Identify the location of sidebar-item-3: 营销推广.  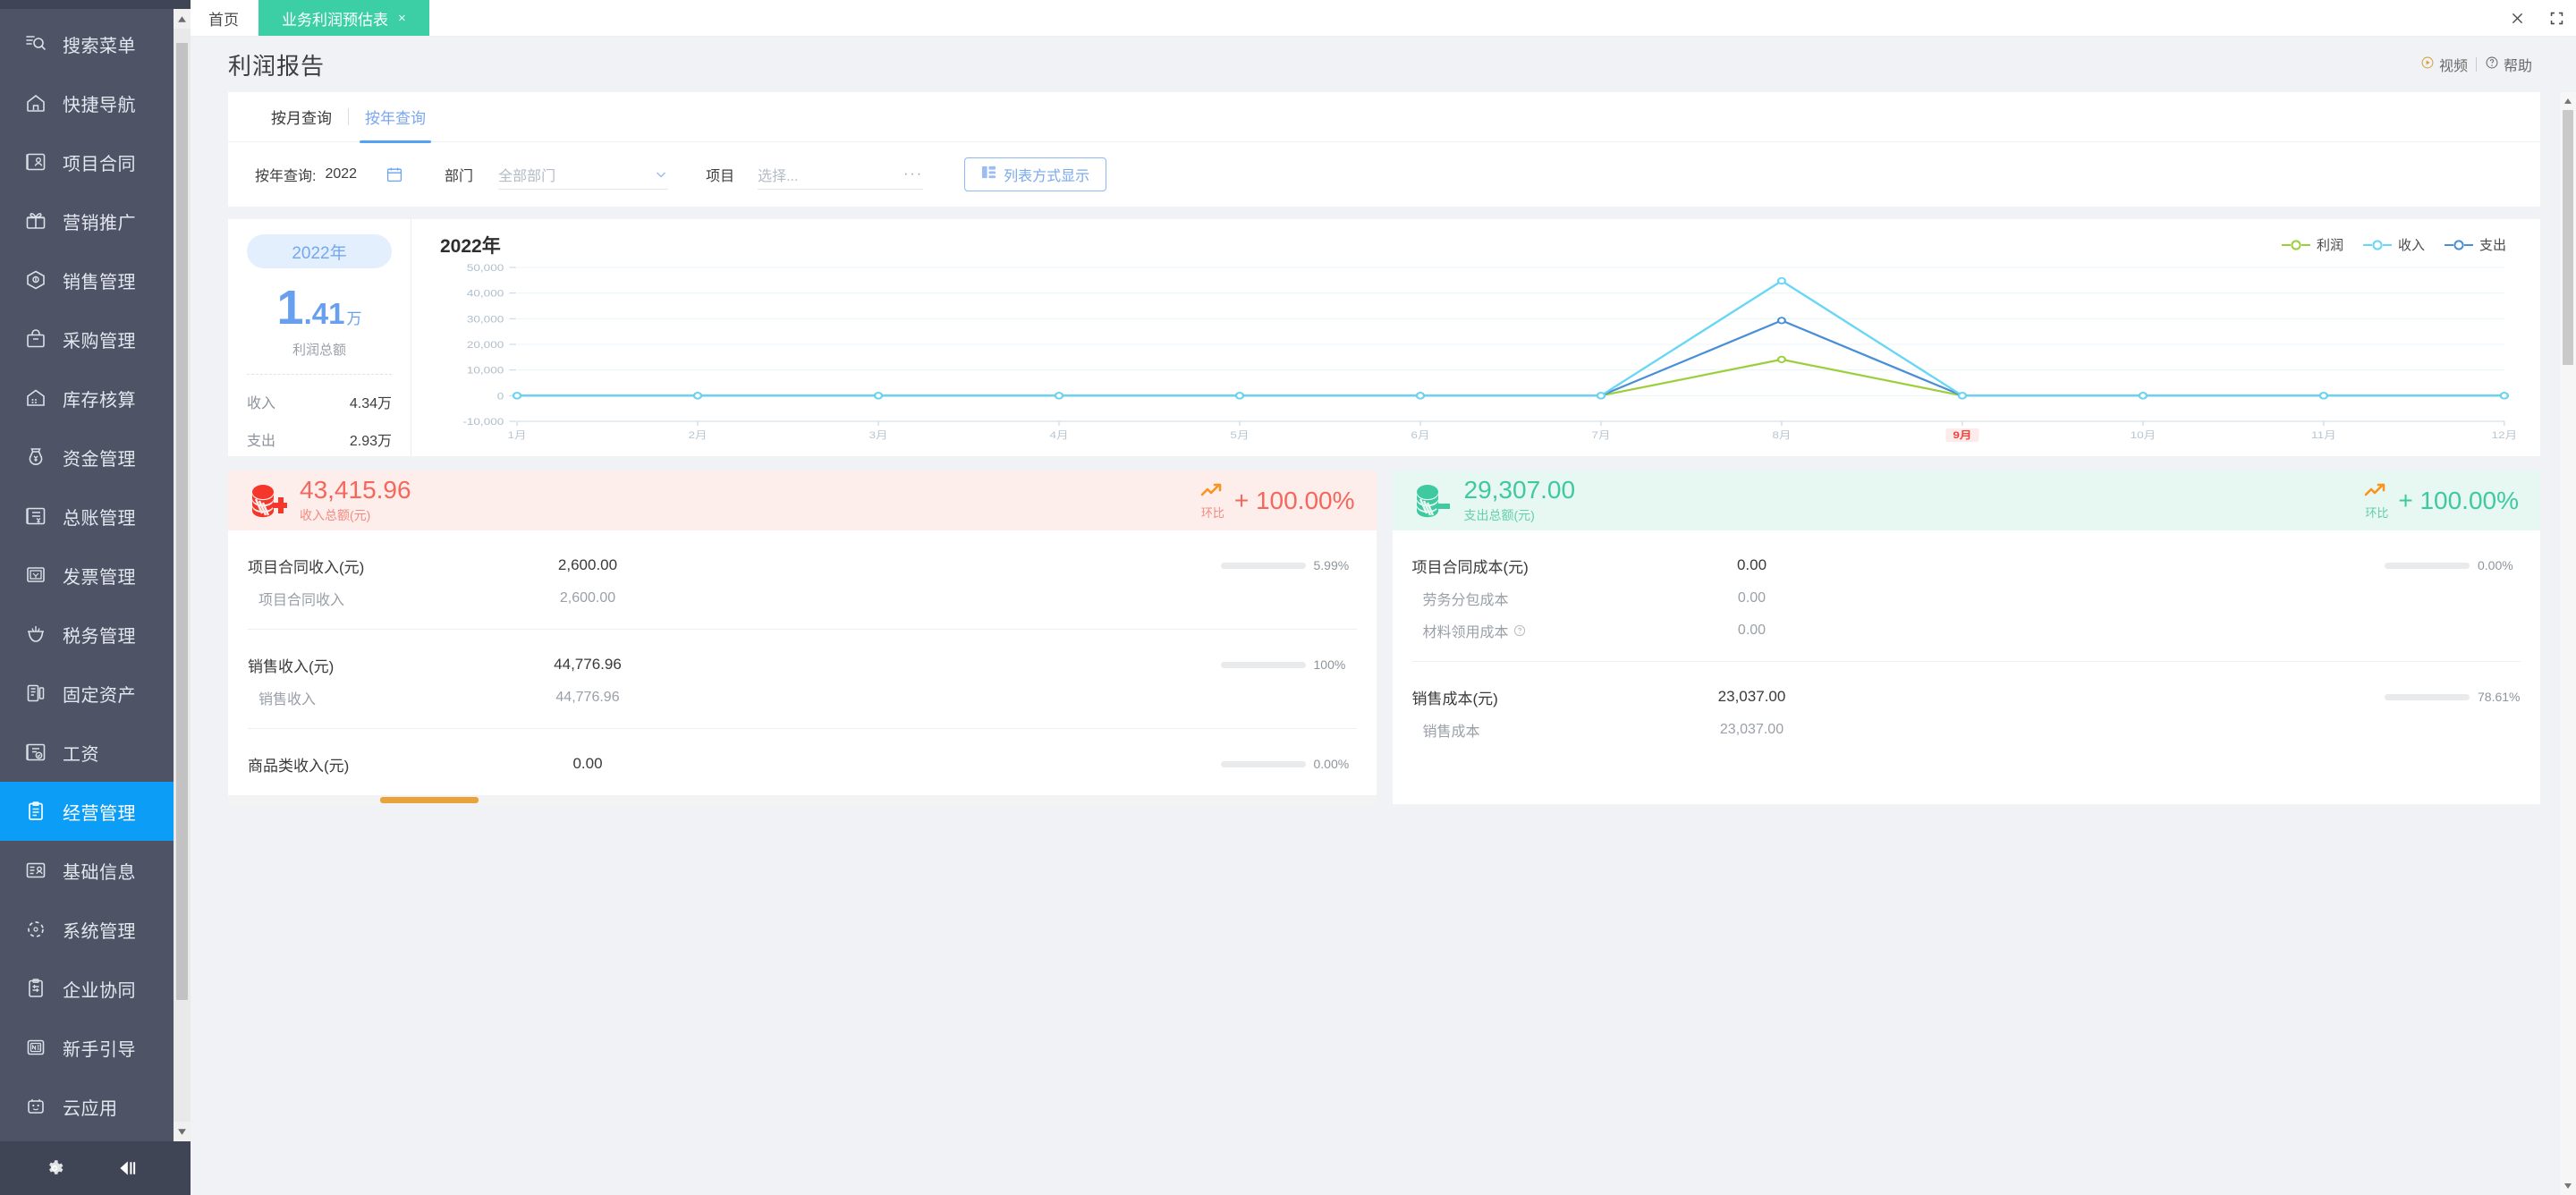
(95, 220).